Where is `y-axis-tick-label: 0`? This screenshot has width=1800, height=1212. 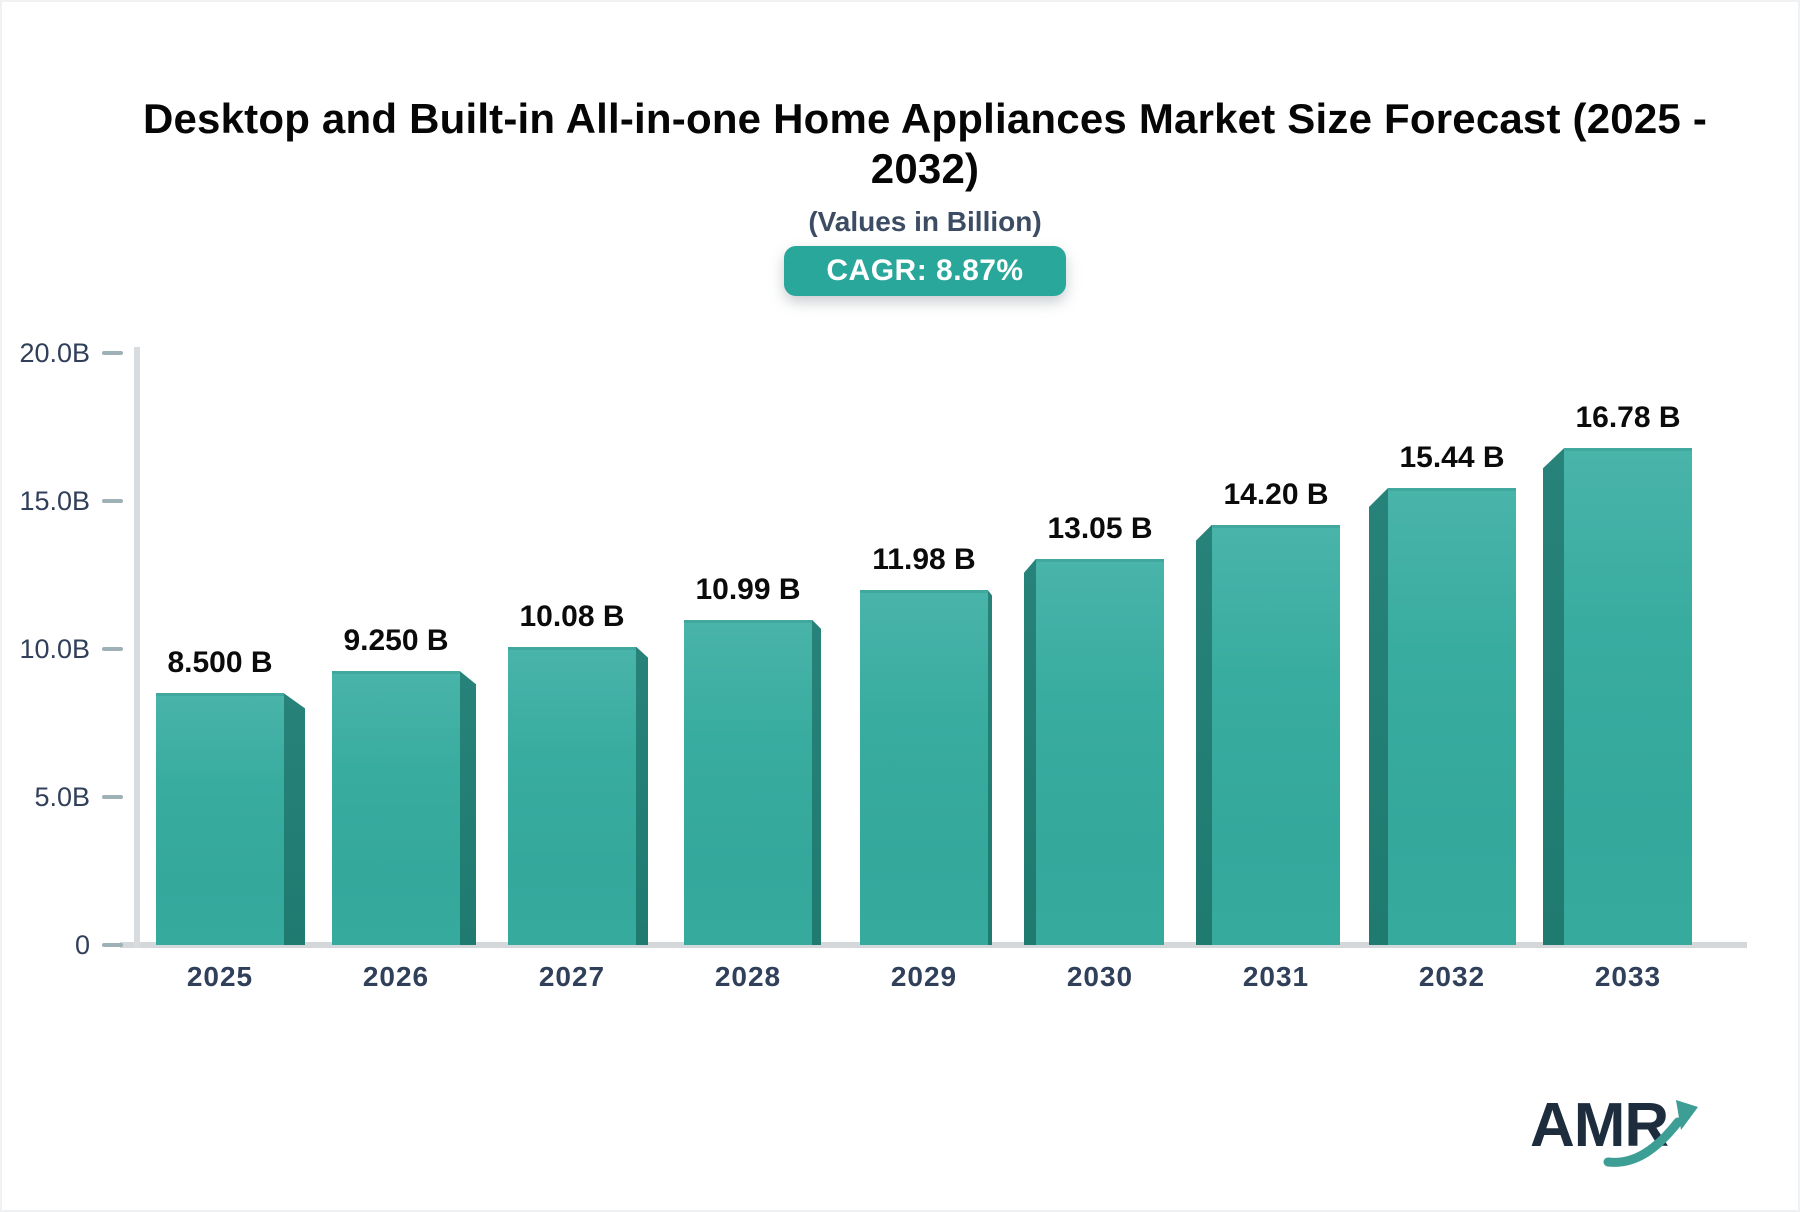 y-axis-tick-label: 0 is located at coordinates (82, 945).